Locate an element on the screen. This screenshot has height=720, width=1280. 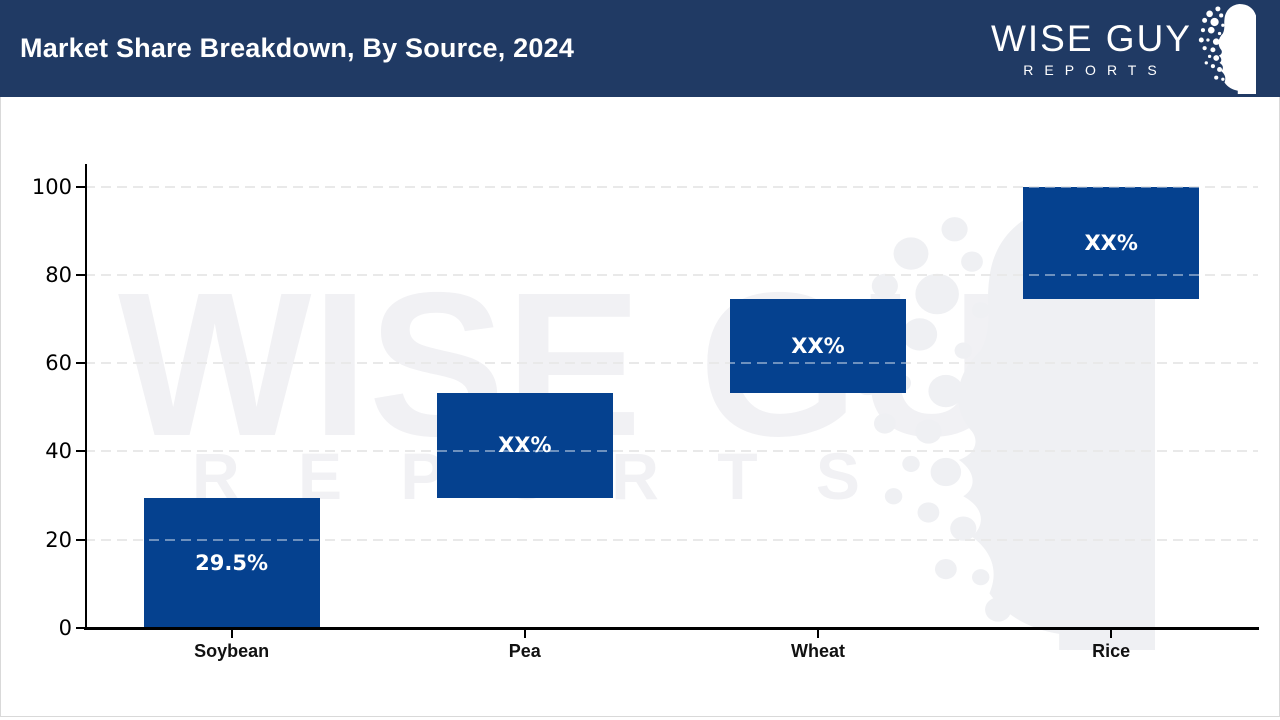
category-label-soybean: Soybean is located at coordinates (232, 651).